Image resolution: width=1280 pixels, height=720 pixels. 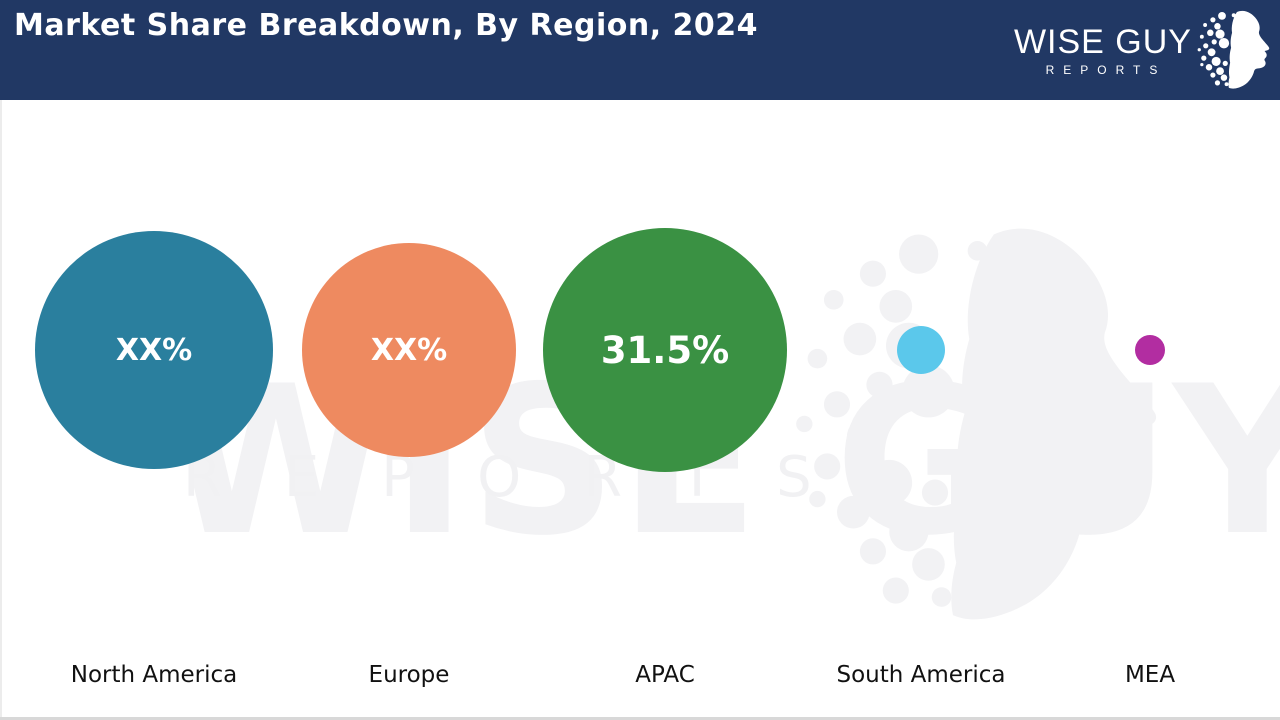 What do you see at coordinates (528, 477) in the screenshot?
I see `watermark-subtext: REPORTS` at bounding box center [528, 477].